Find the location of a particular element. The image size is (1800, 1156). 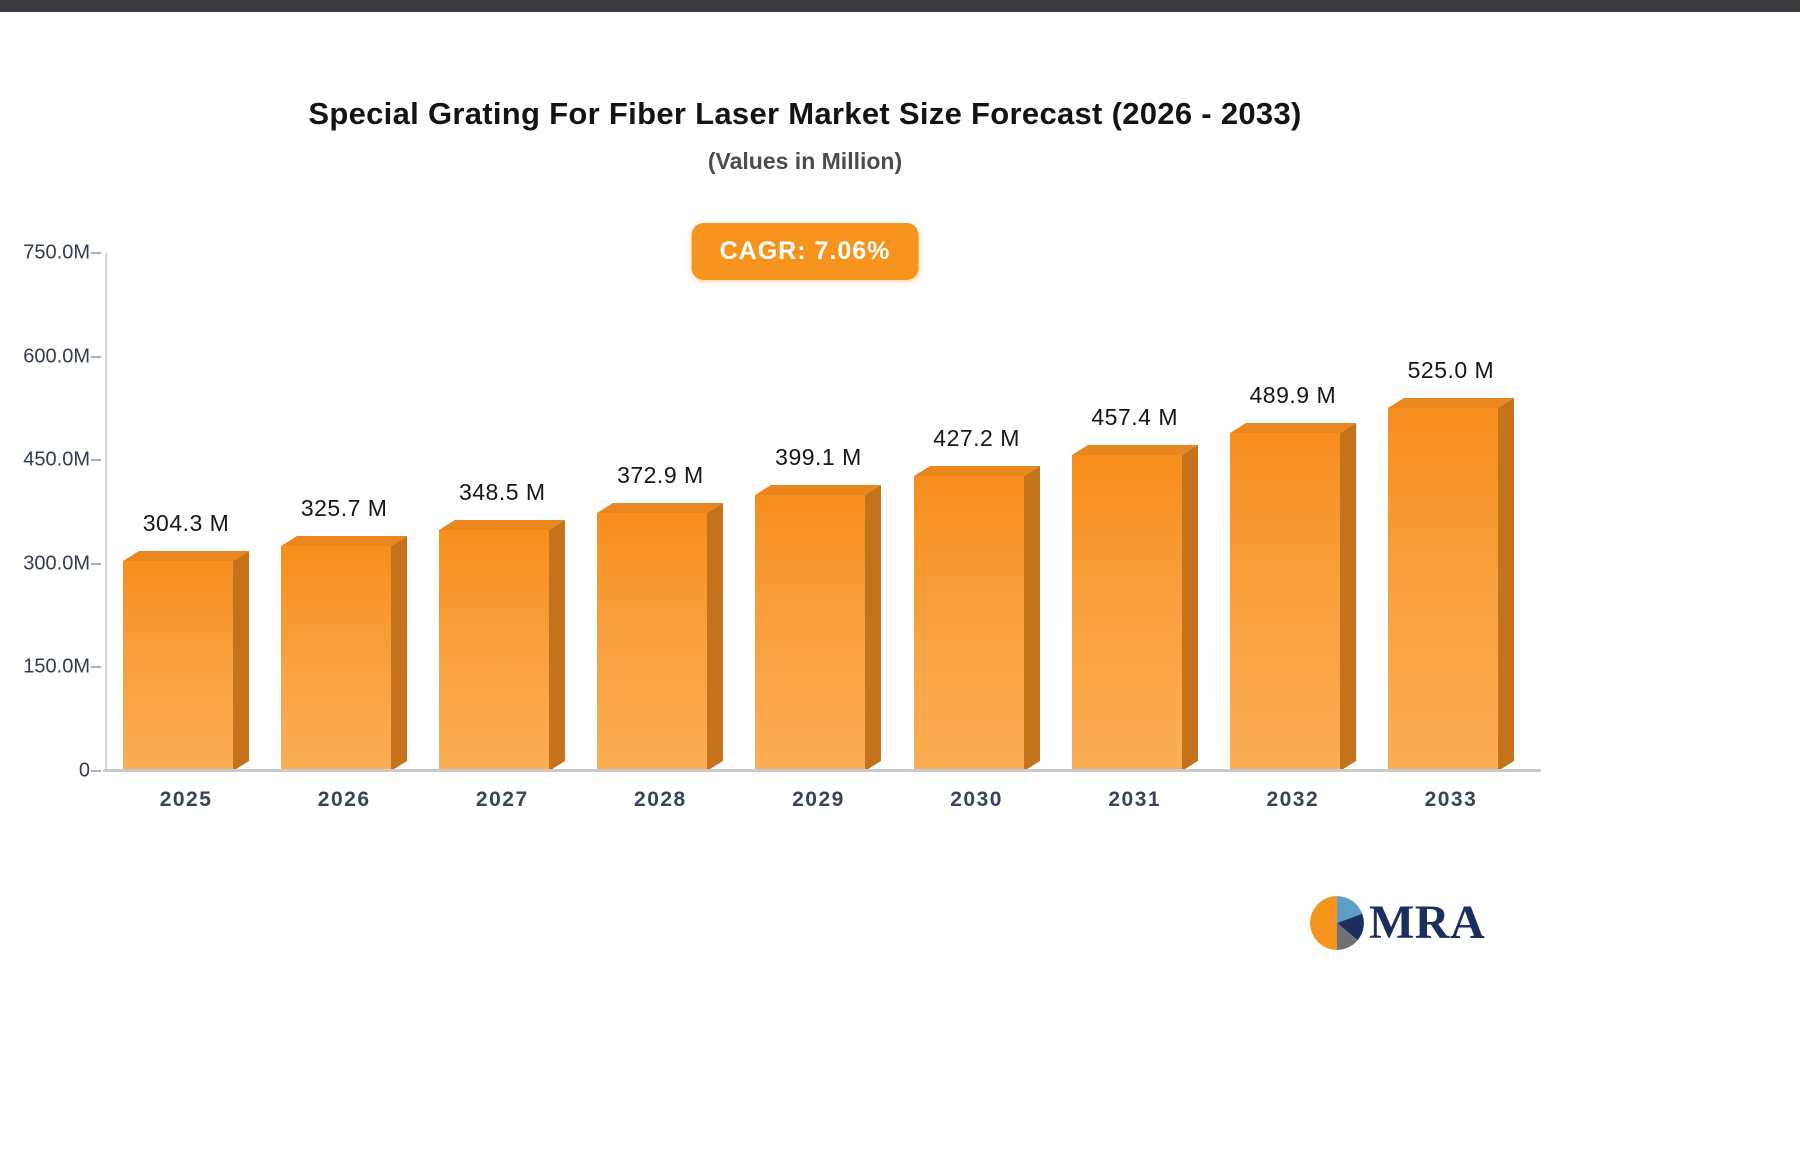

y-axis-tick-label: 600.0M is located at coordinates (56, 356).